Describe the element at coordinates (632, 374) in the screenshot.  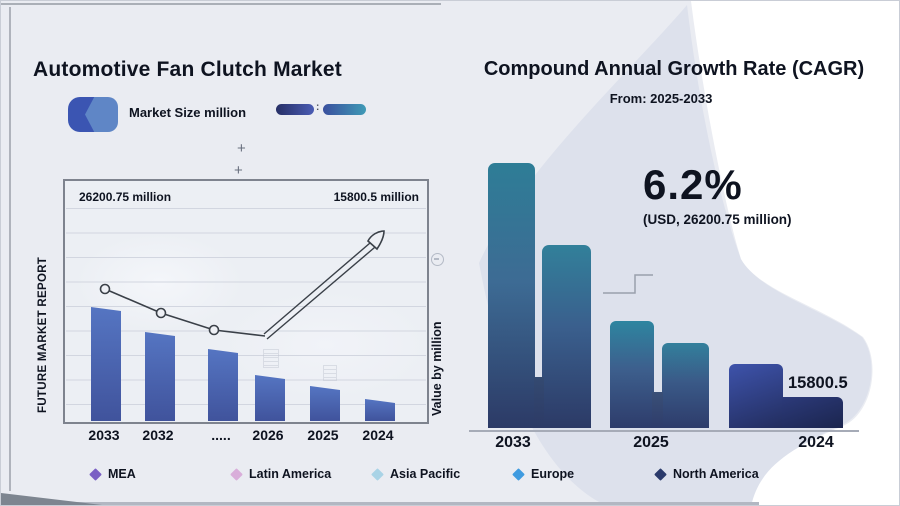
I see `cagr-bar-2025-a` at that location.